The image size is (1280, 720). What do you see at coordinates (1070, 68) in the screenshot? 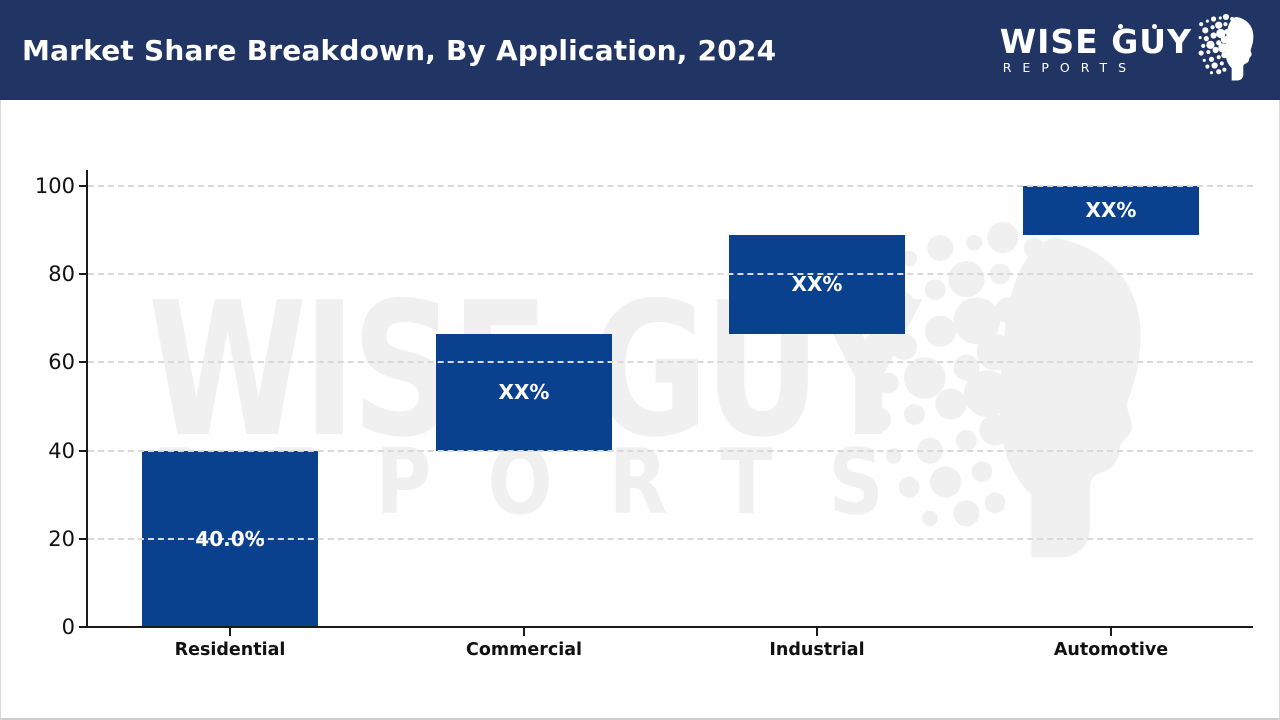
I see `logo-subtitle: REPORTS` at bounding box center [1070, 68].